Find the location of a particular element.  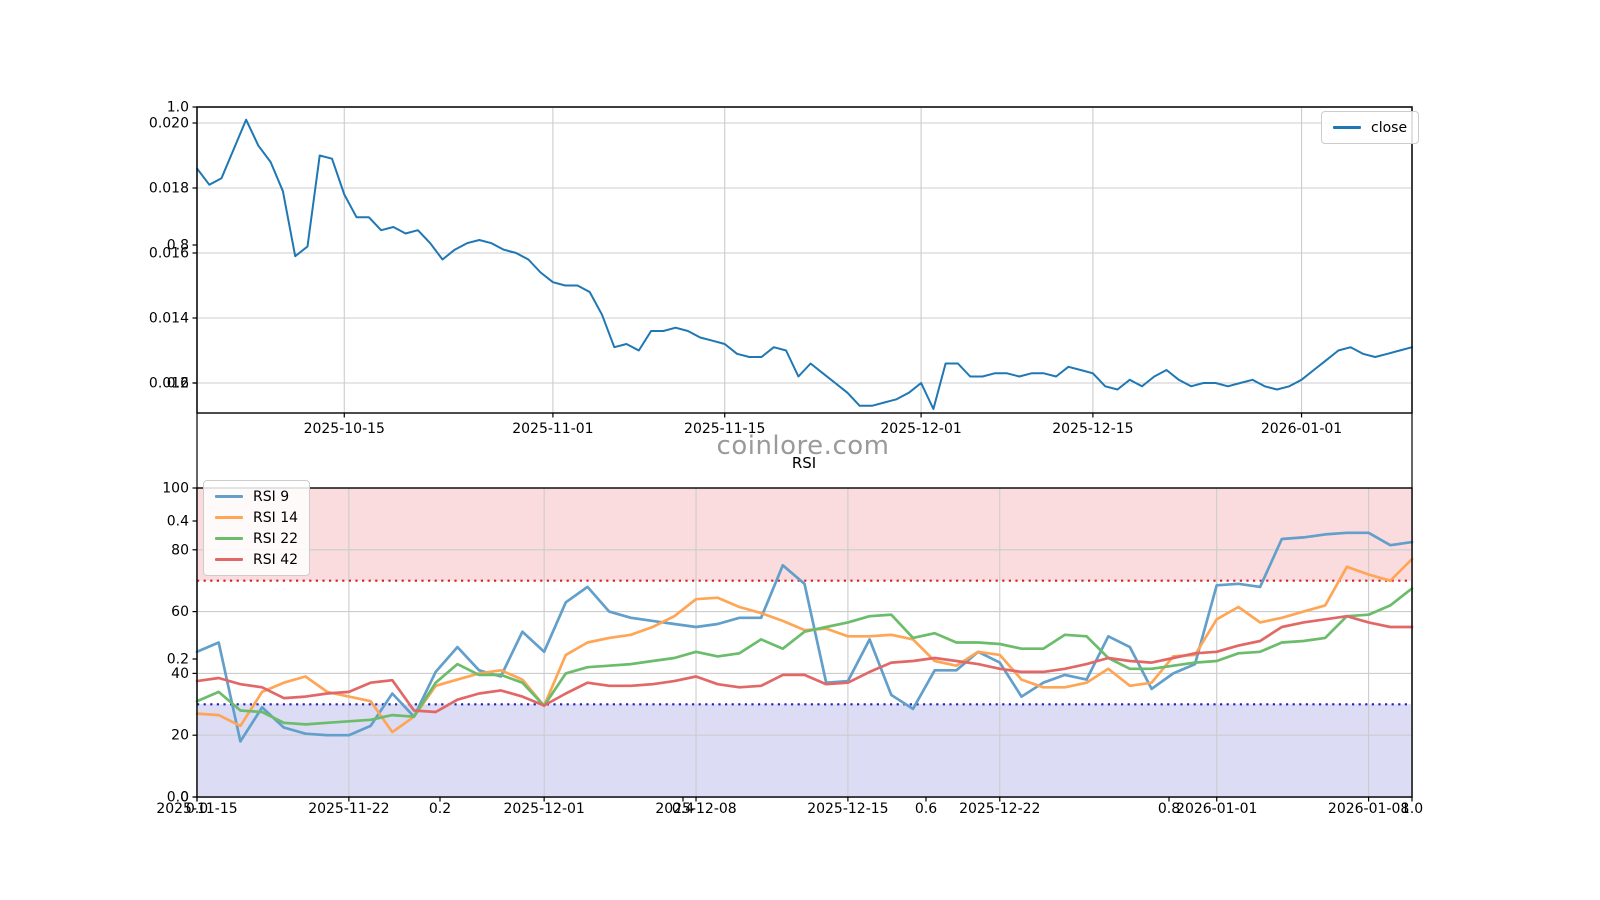

legend-label-rsi-14: RSI 14 is located at coordinates (276, 517).